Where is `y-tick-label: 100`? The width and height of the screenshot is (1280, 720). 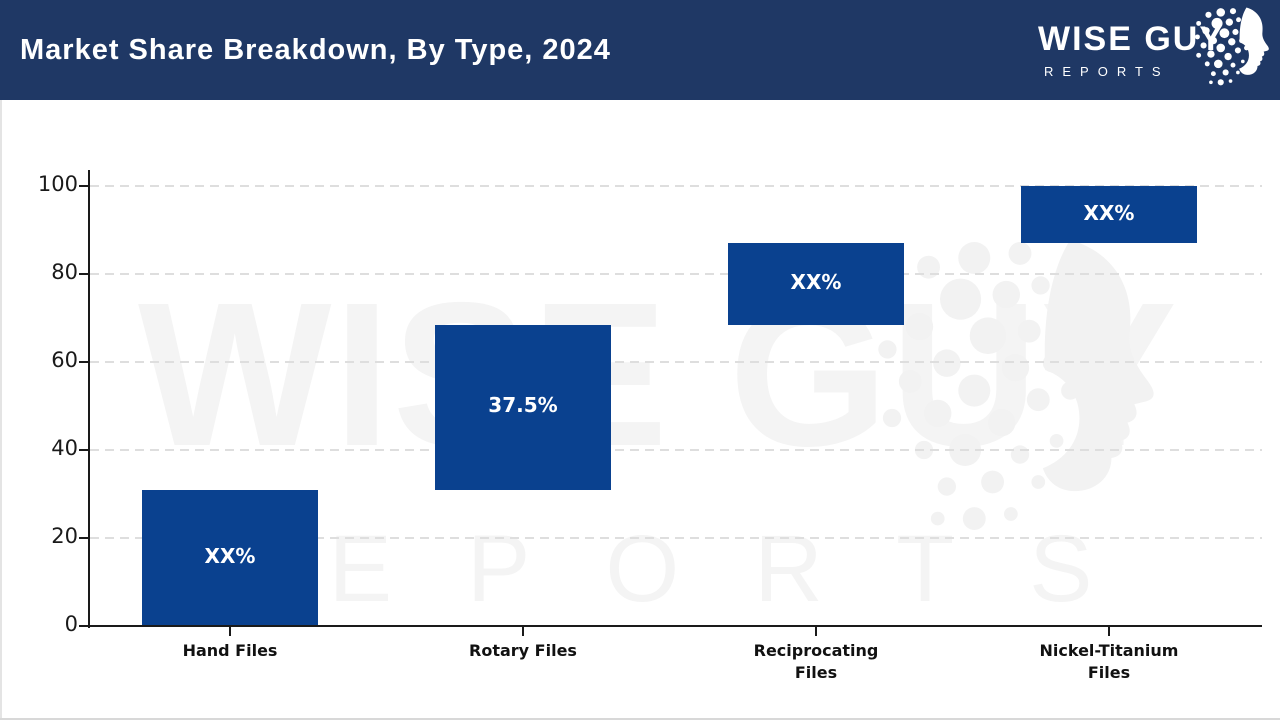
y-tick-label: 100 is located at coordinates (57, 184).